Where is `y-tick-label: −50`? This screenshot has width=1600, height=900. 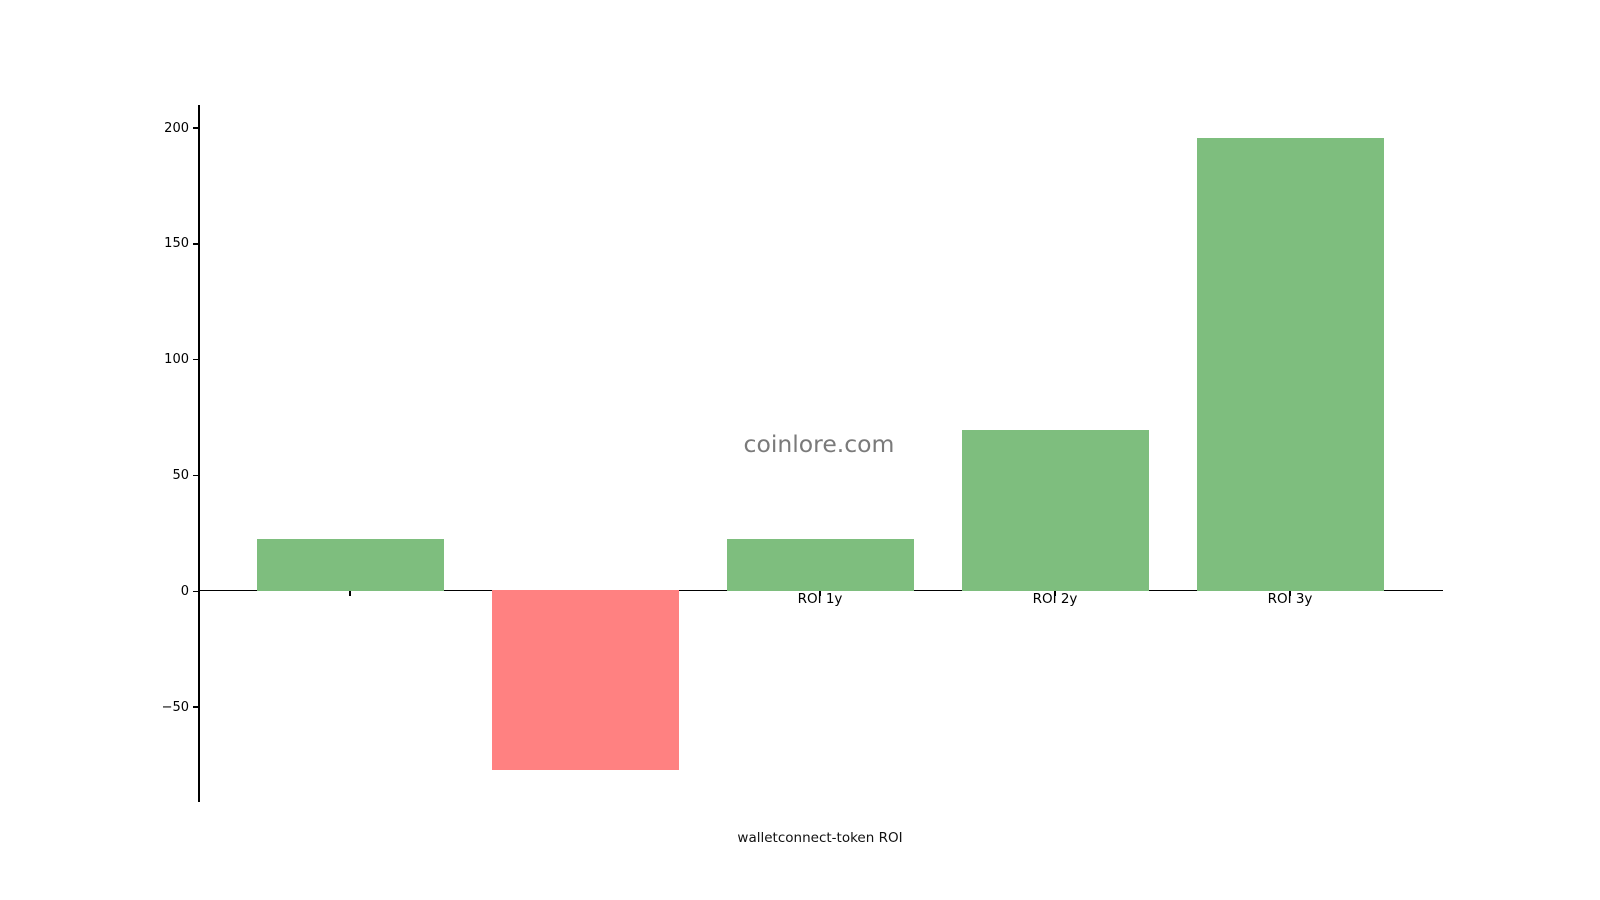
y-tick-label: −50 is located at coordinates (175, 707).